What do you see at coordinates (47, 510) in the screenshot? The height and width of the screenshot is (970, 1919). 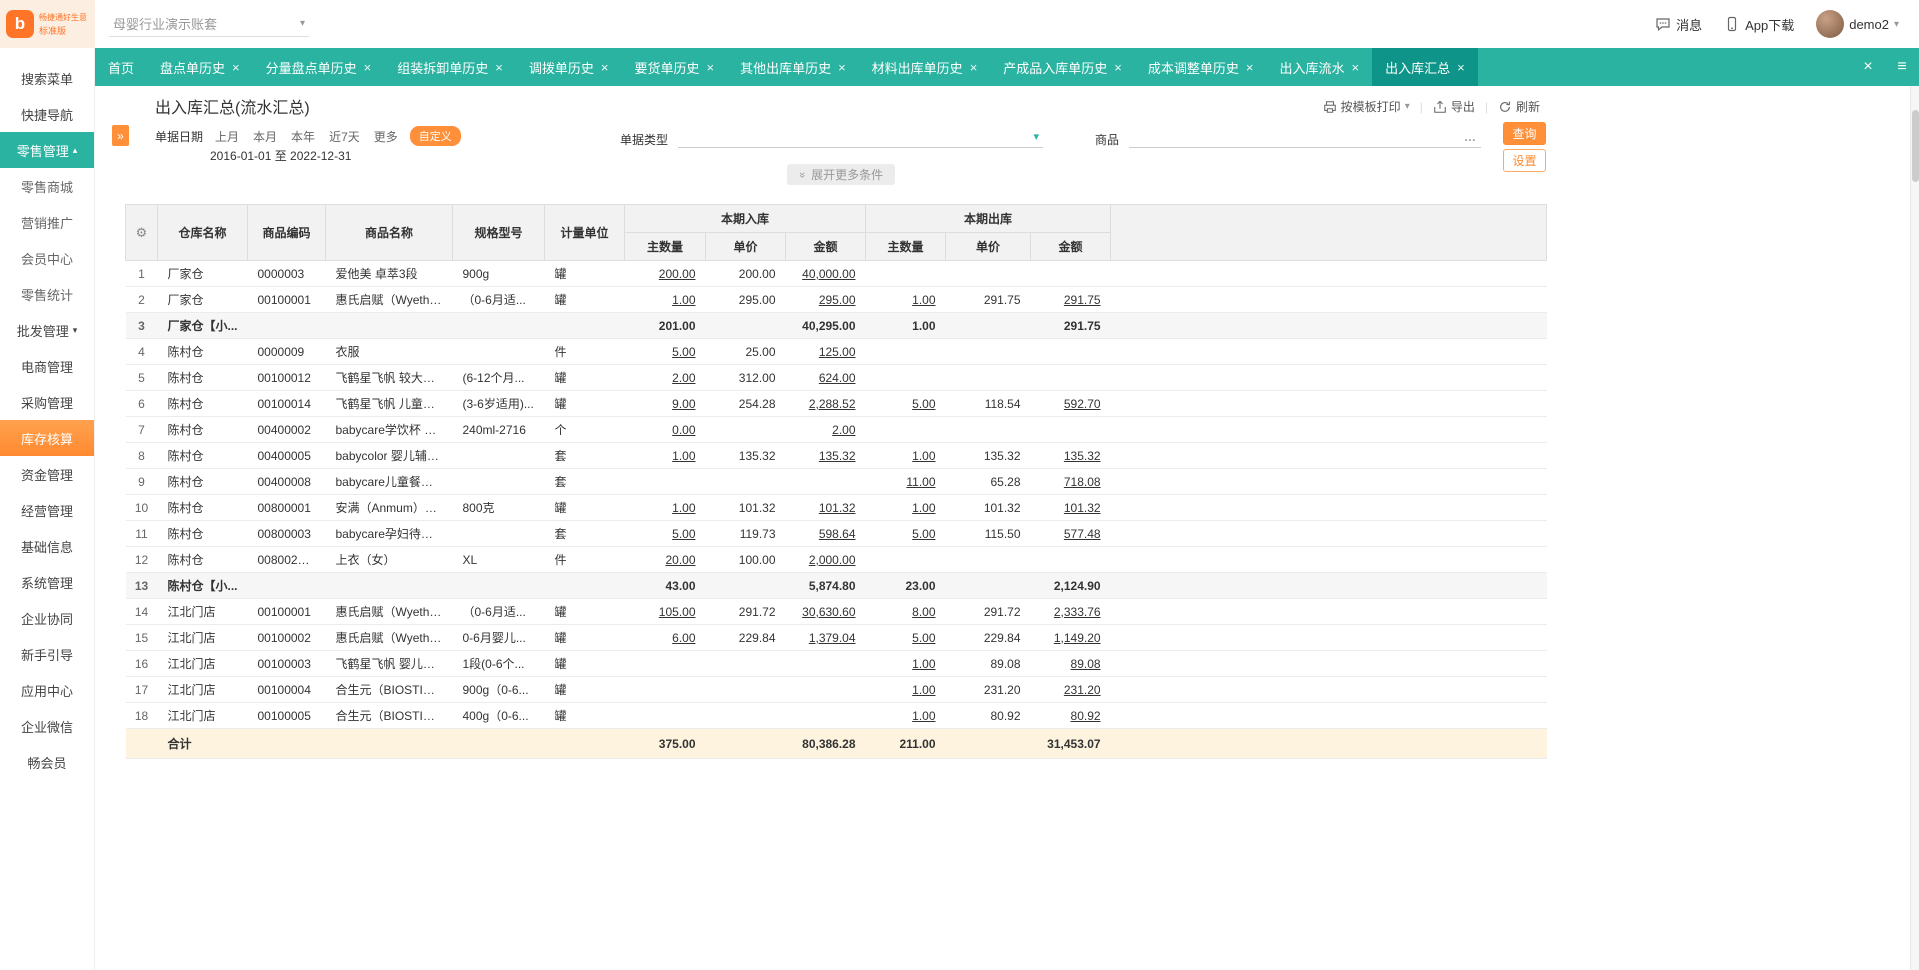 I see `sidebar-item-12: 经营管理` at bounding box center [47, 510].